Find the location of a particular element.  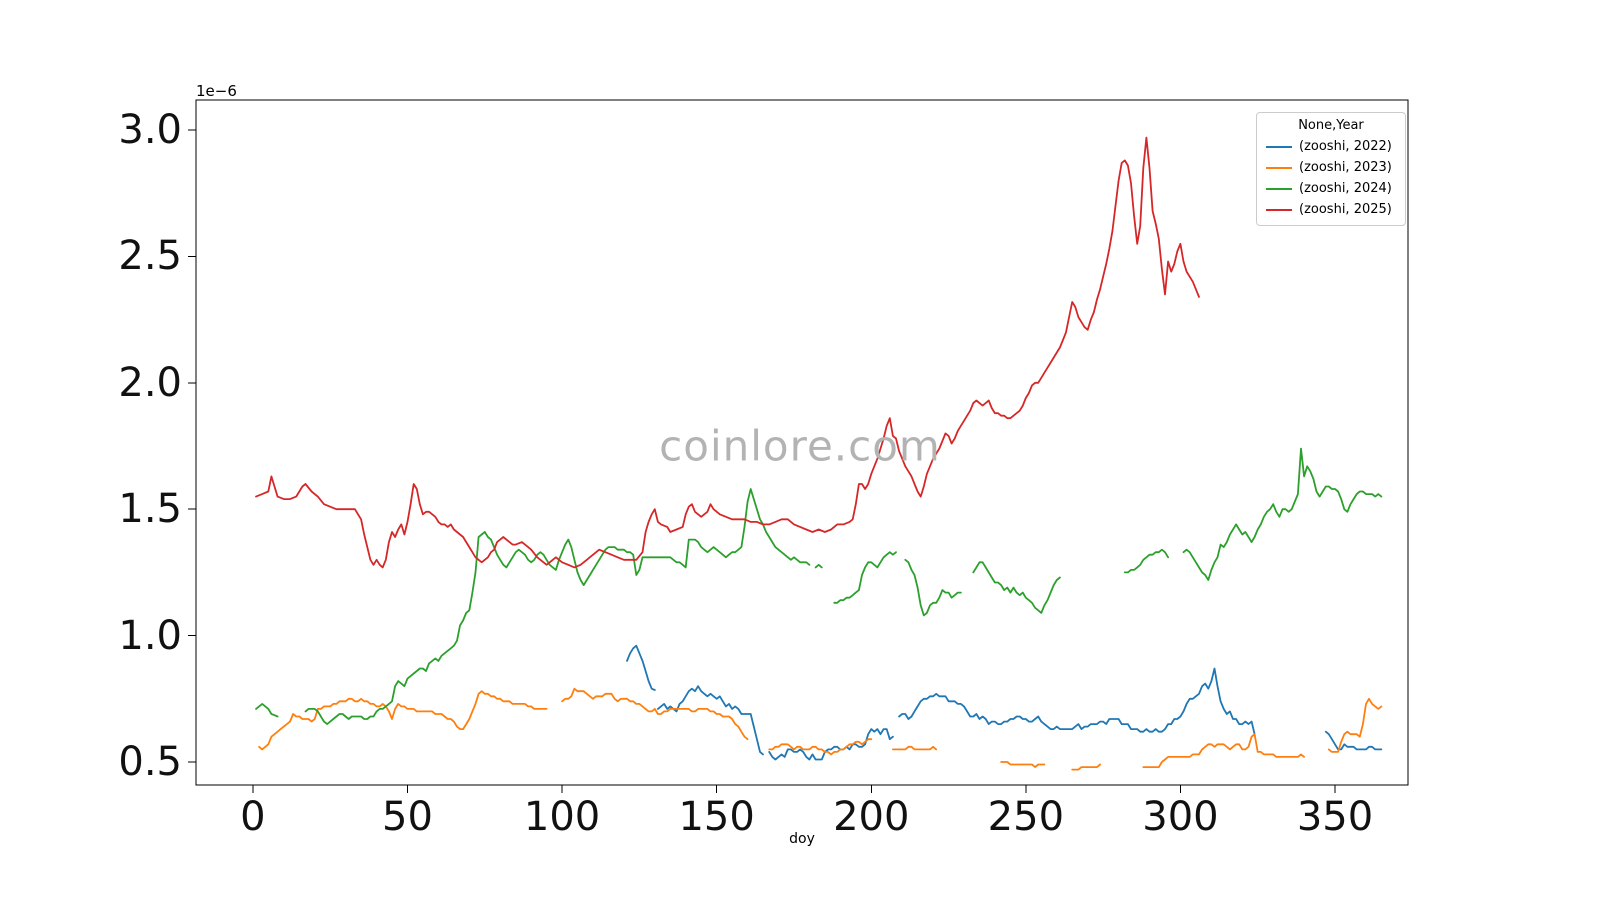

y-tick-label: 0.5 is located at coordinates (150, 761).